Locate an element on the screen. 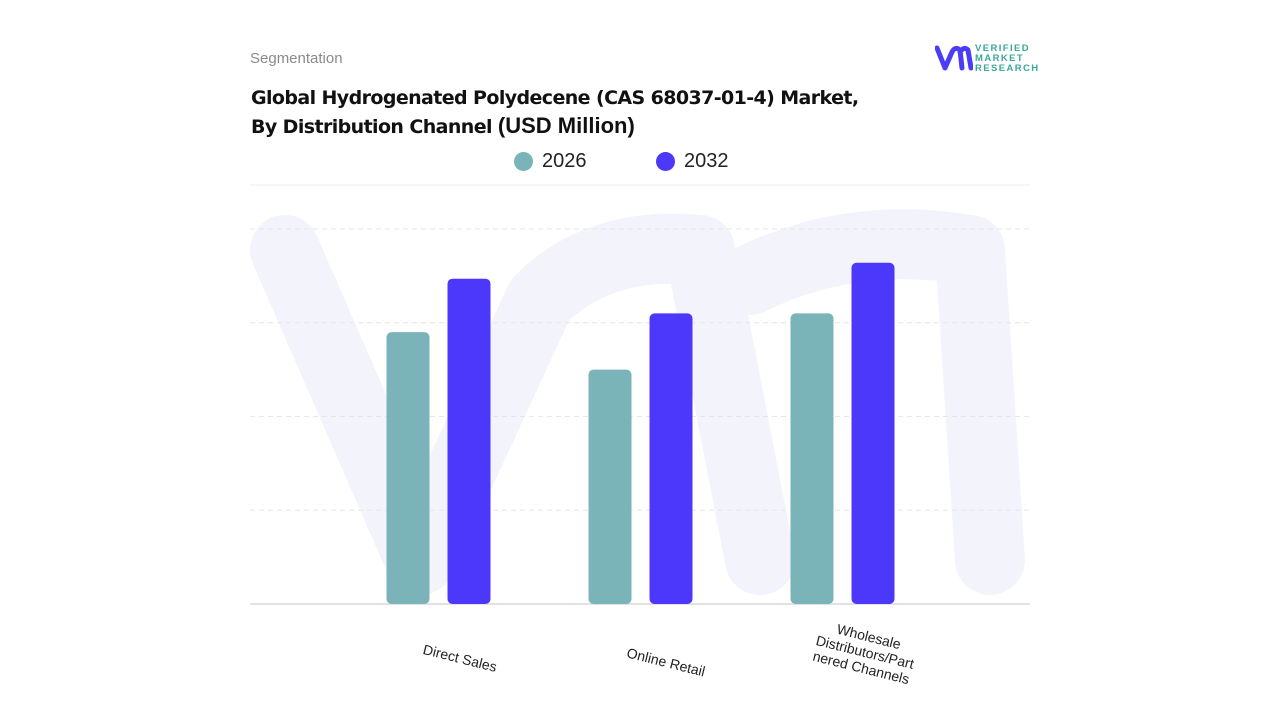  legend-item-2032: 2032 is located at coordinates (692, 161).